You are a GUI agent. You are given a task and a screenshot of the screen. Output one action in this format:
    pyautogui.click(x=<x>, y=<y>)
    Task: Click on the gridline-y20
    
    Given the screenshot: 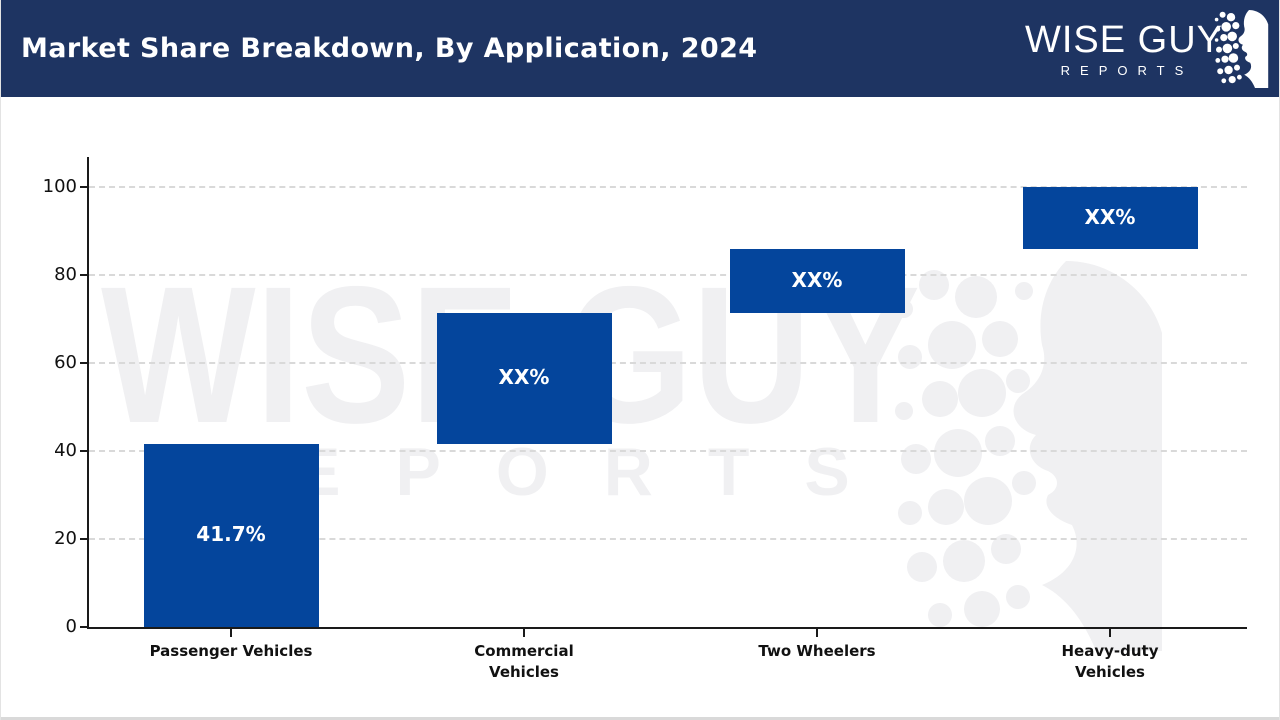 What is the action you would take?
    pyautogui.click(x=668, y=539)
    